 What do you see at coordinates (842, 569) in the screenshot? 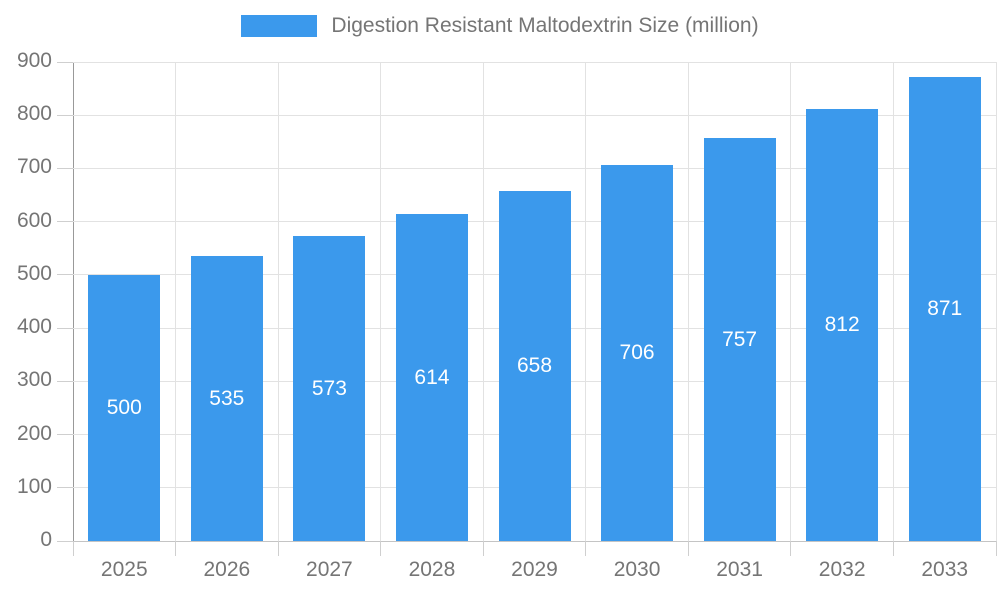
I see `x-axis-label: 2032` at bounding box center [842, 569].